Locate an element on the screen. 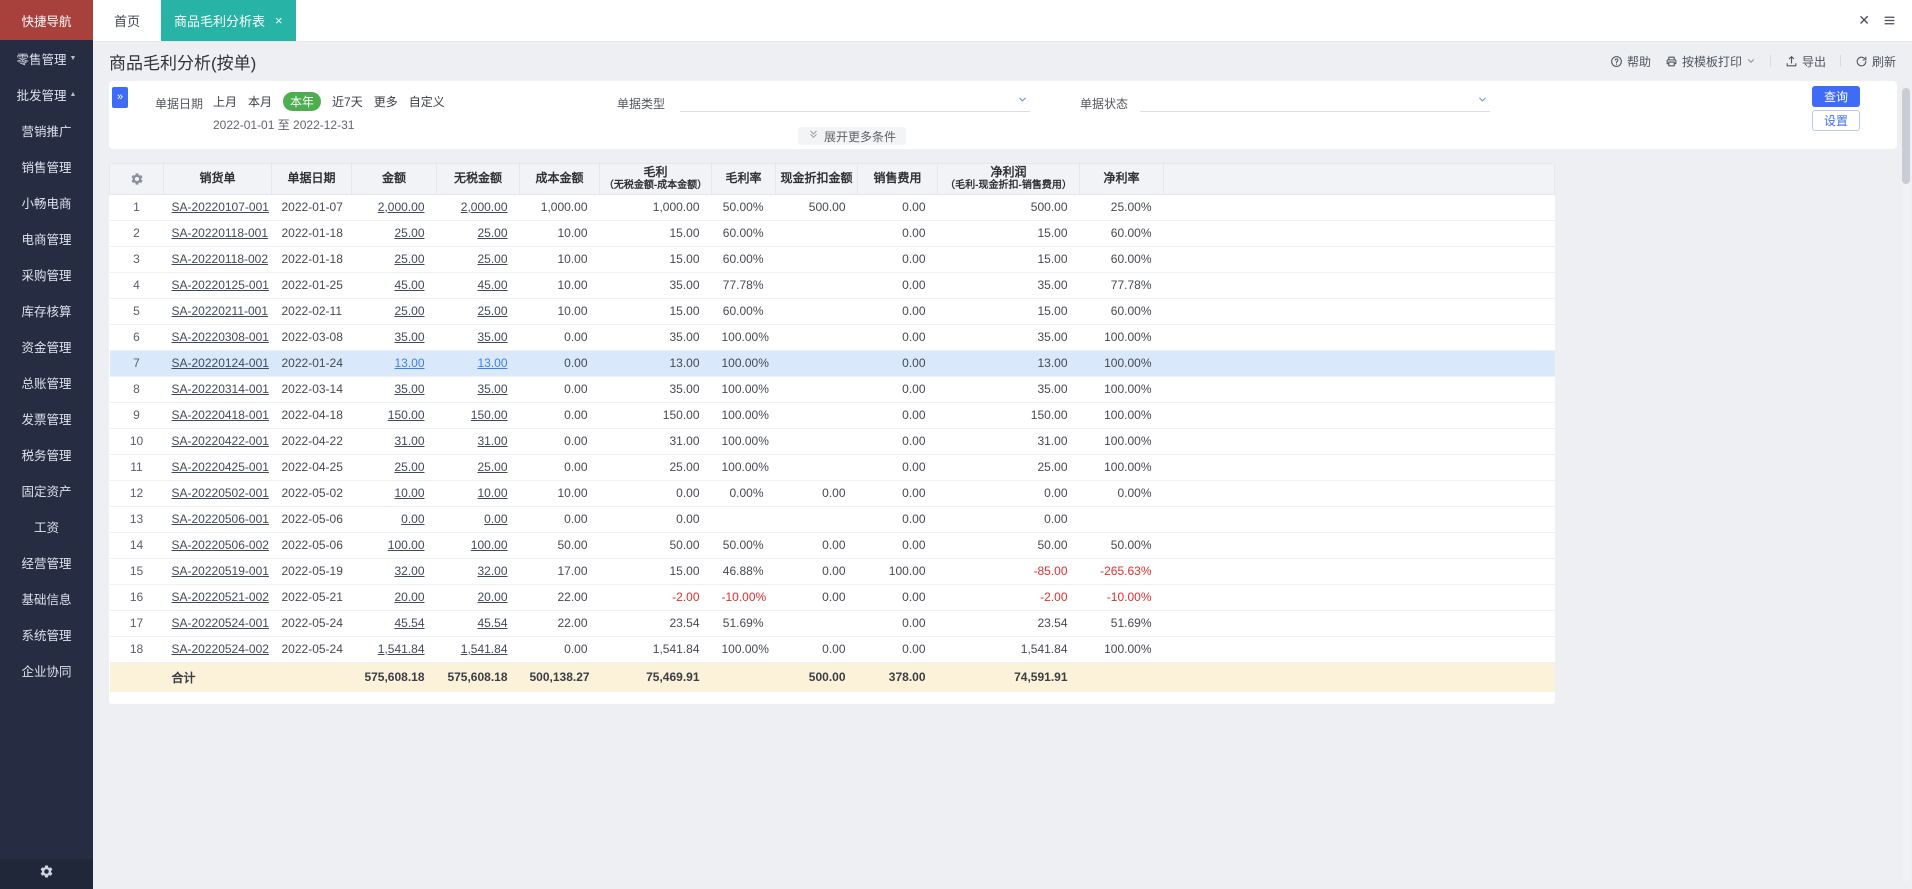  amount-link: 10.00 is located at coordinates (492, 493).